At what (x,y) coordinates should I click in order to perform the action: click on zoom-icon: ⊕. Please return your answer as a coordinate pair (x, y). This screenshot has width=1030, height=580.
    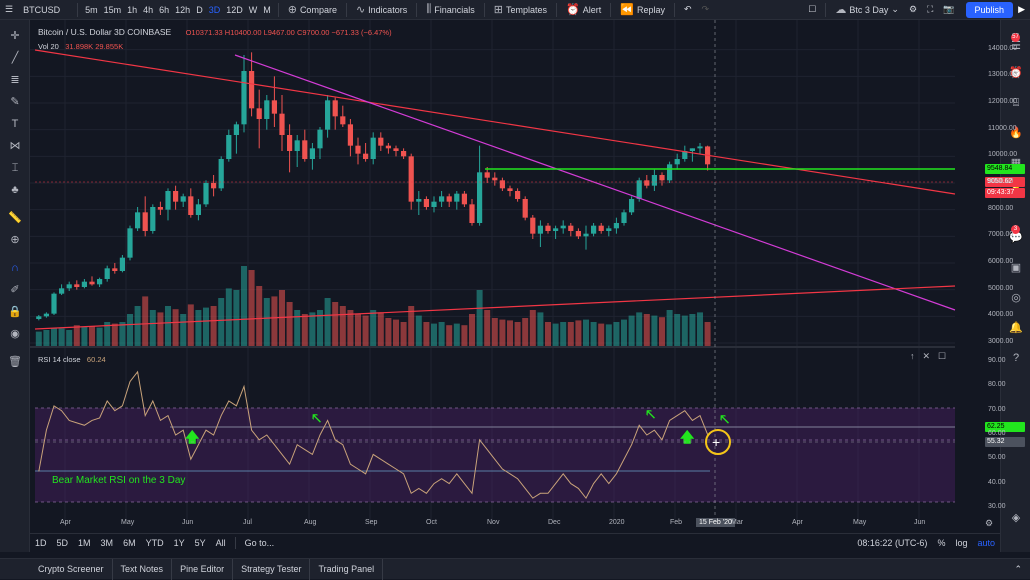
    Looking at the image, I should click on (15, 240).